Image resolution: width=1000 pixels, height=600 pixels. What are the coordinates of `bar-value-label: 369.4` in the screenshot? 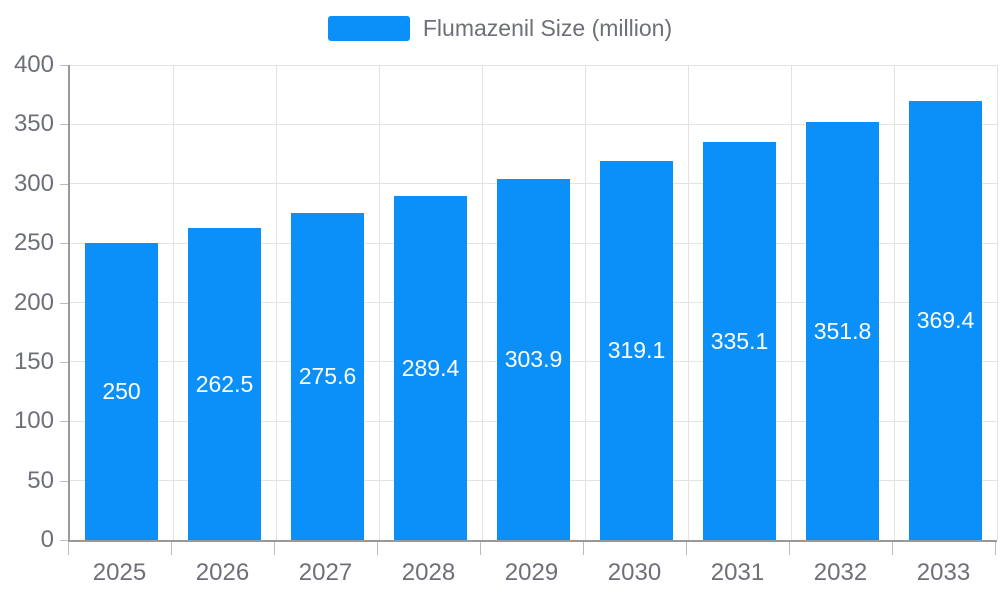 It's located at (945, 320).